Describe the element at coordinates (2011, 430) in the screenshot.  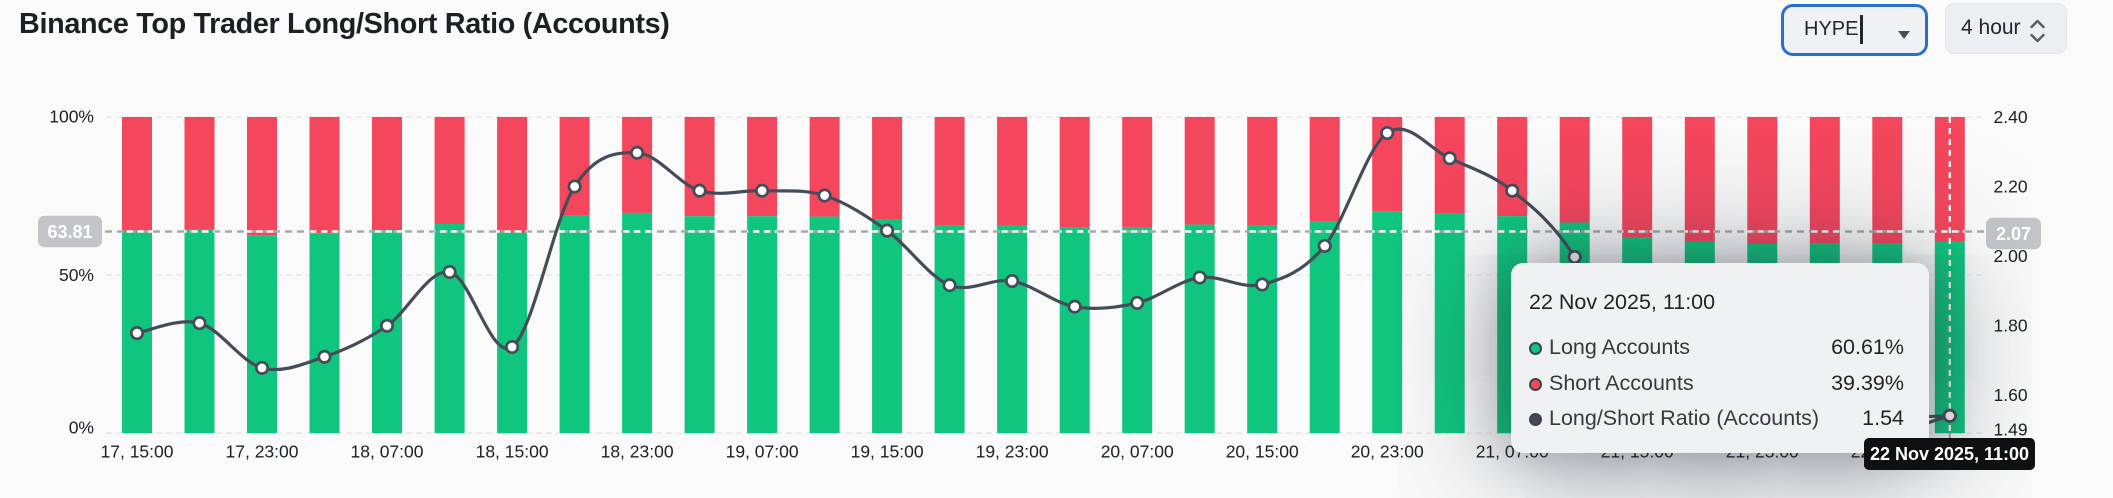
I see `svg-text: 1.49` at that location.